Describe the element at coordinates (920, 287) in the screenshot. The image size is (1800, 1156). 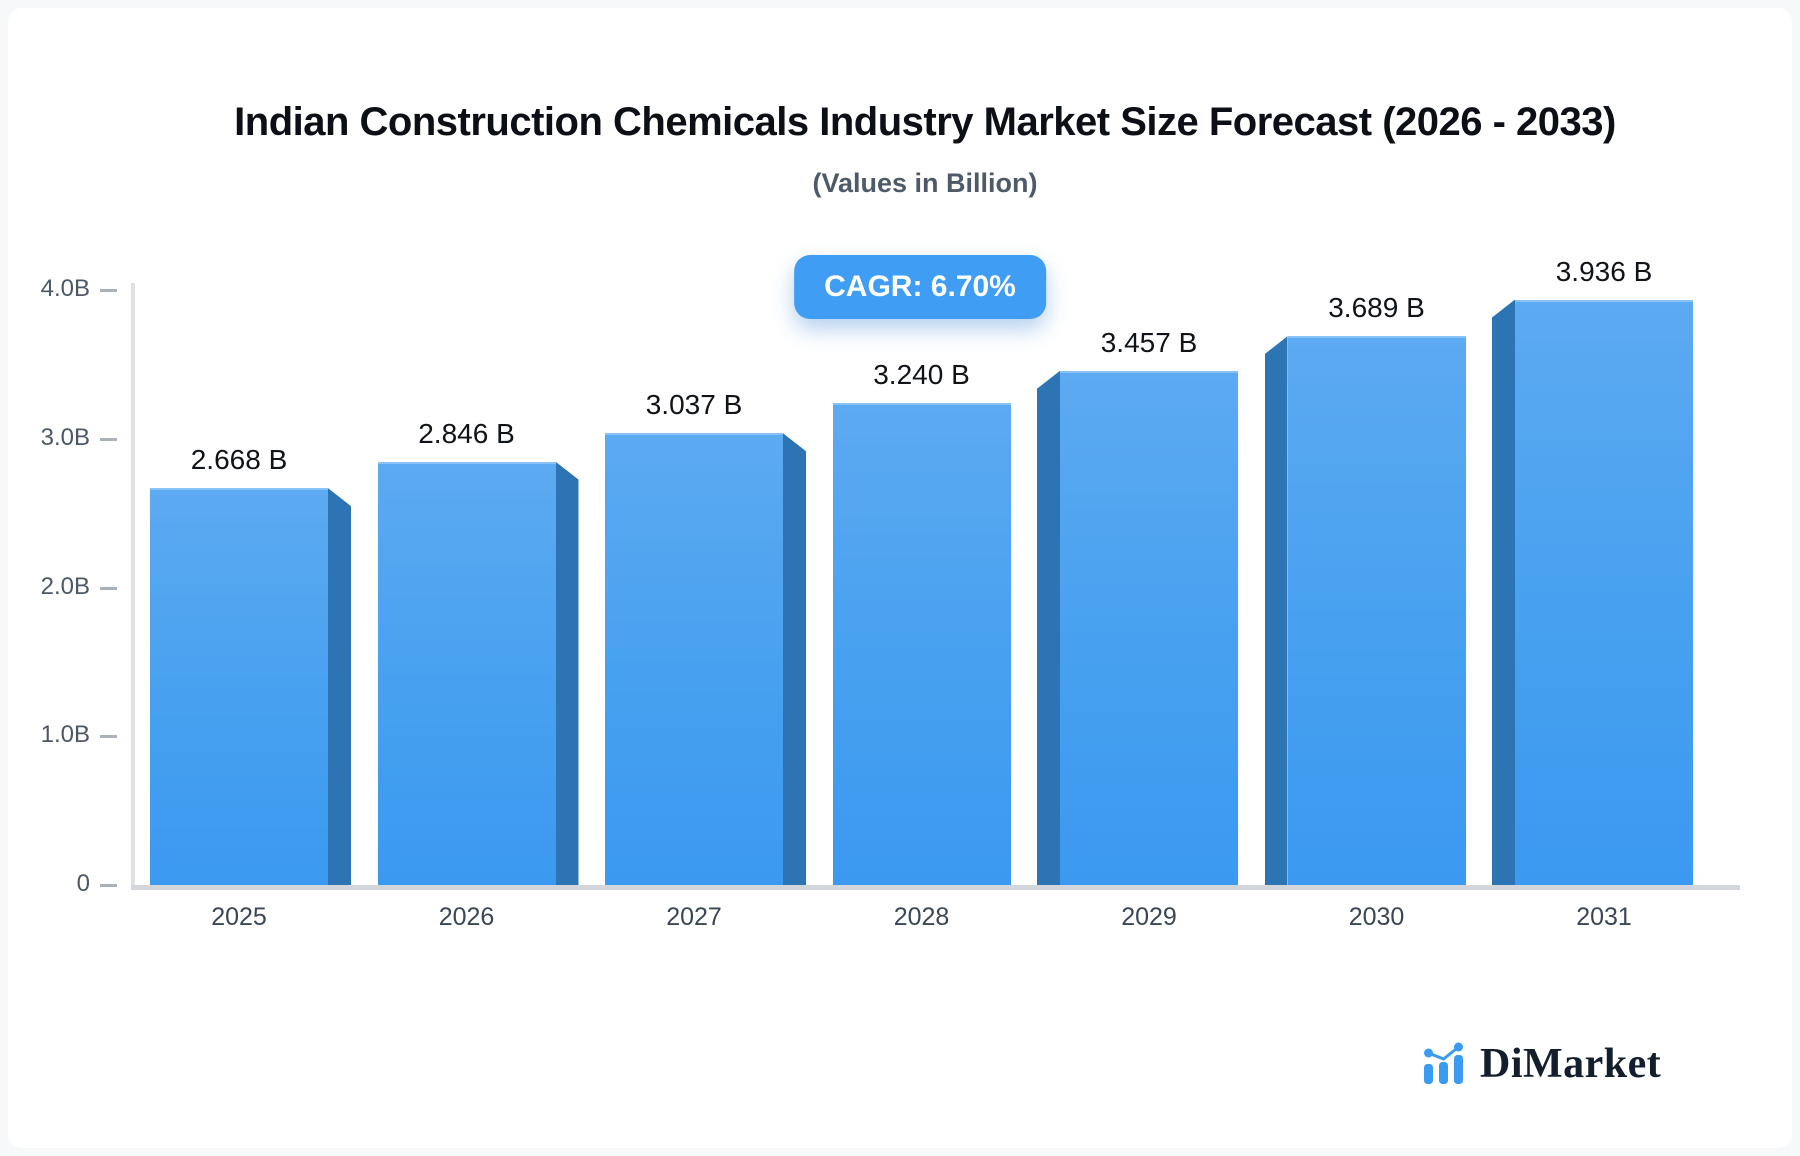
I see `cagr-badge: CAGR: 6.70%` at that location.